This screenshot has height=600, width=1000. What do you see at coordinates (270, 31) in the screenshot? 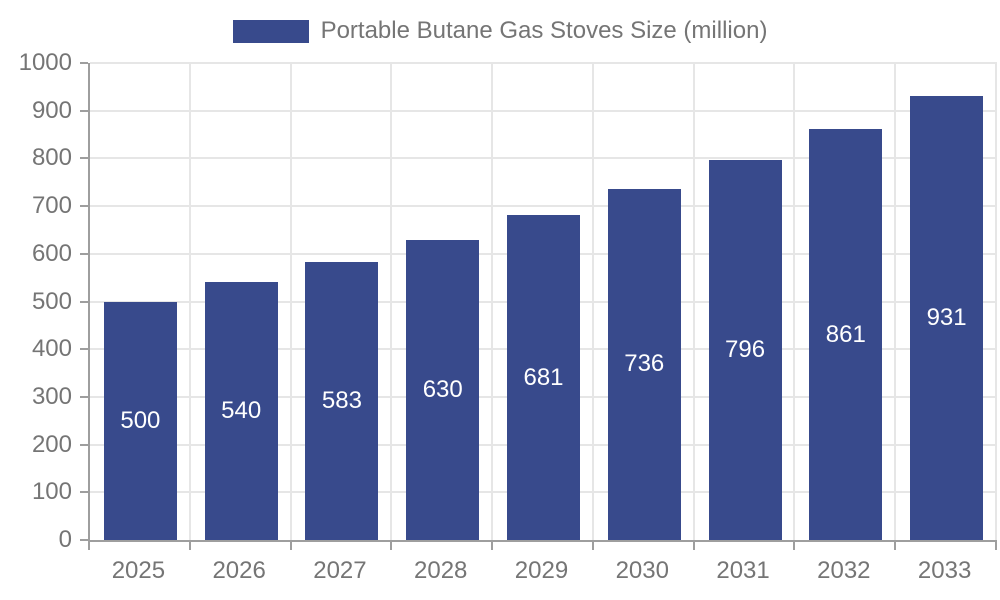
I see `legend-swatch` at bounding box center [270, 31].